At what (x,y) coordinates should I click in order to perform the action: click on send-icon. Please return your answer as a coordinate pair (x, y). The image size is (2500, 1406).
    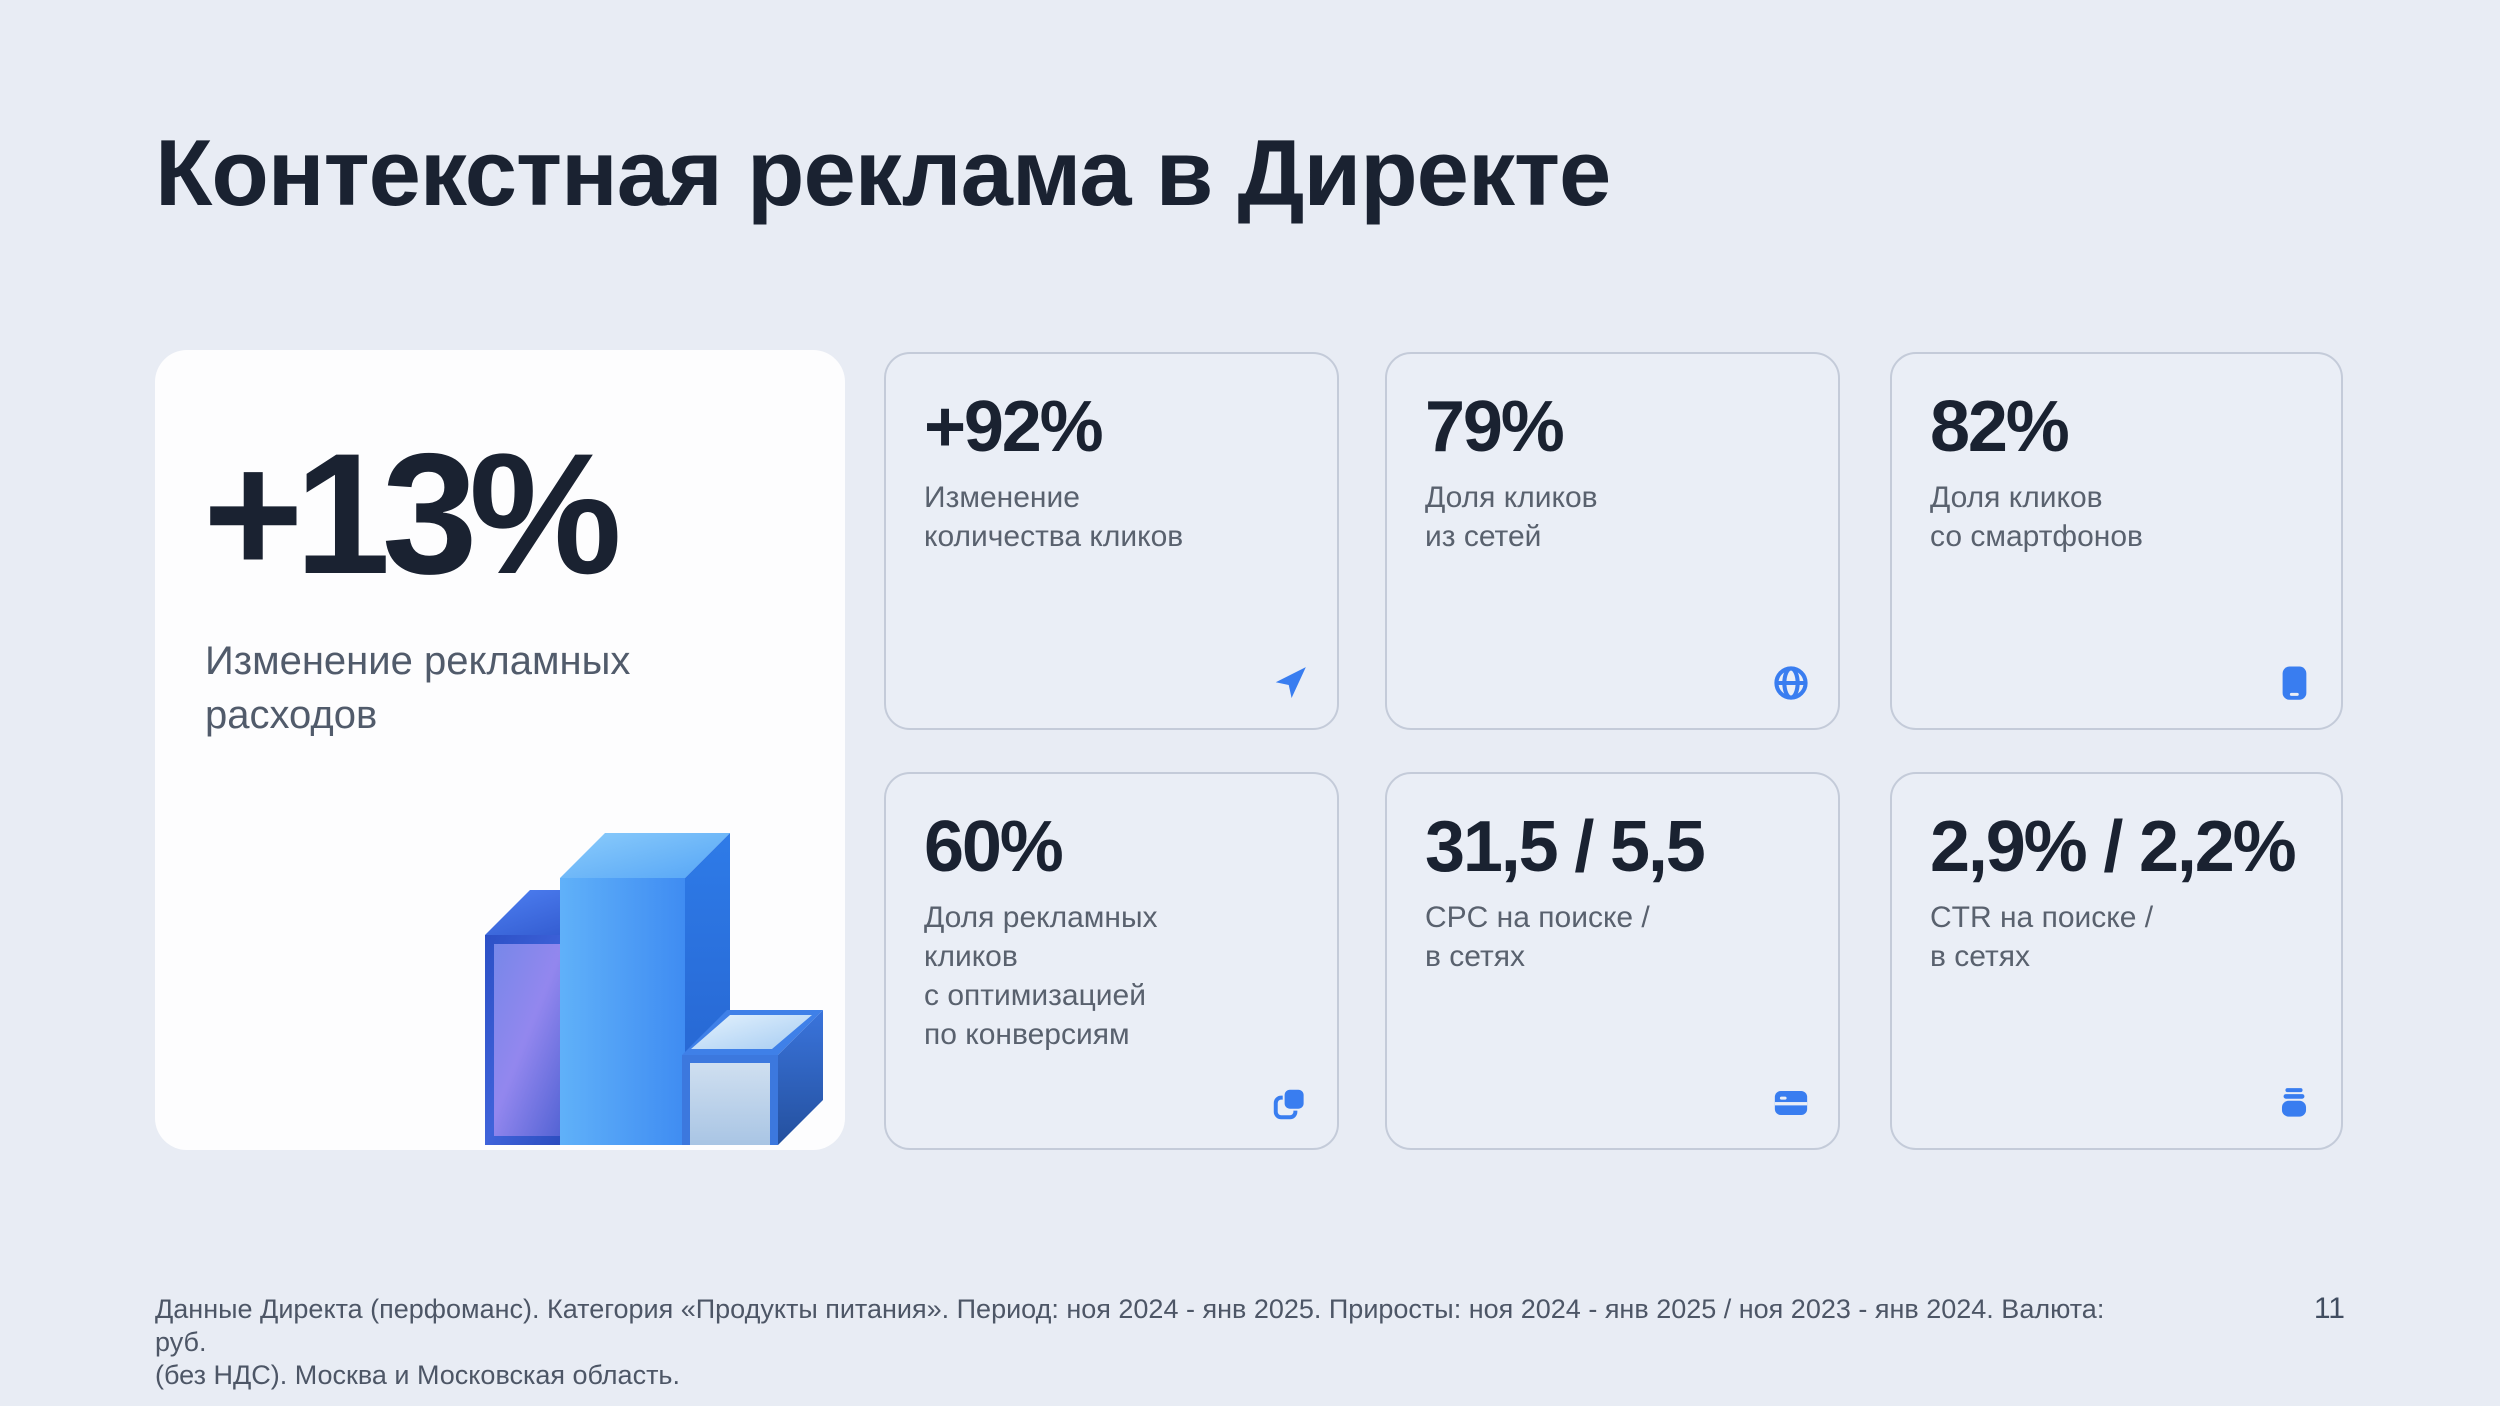
    Looking at the image, I should click on (1290, 683).